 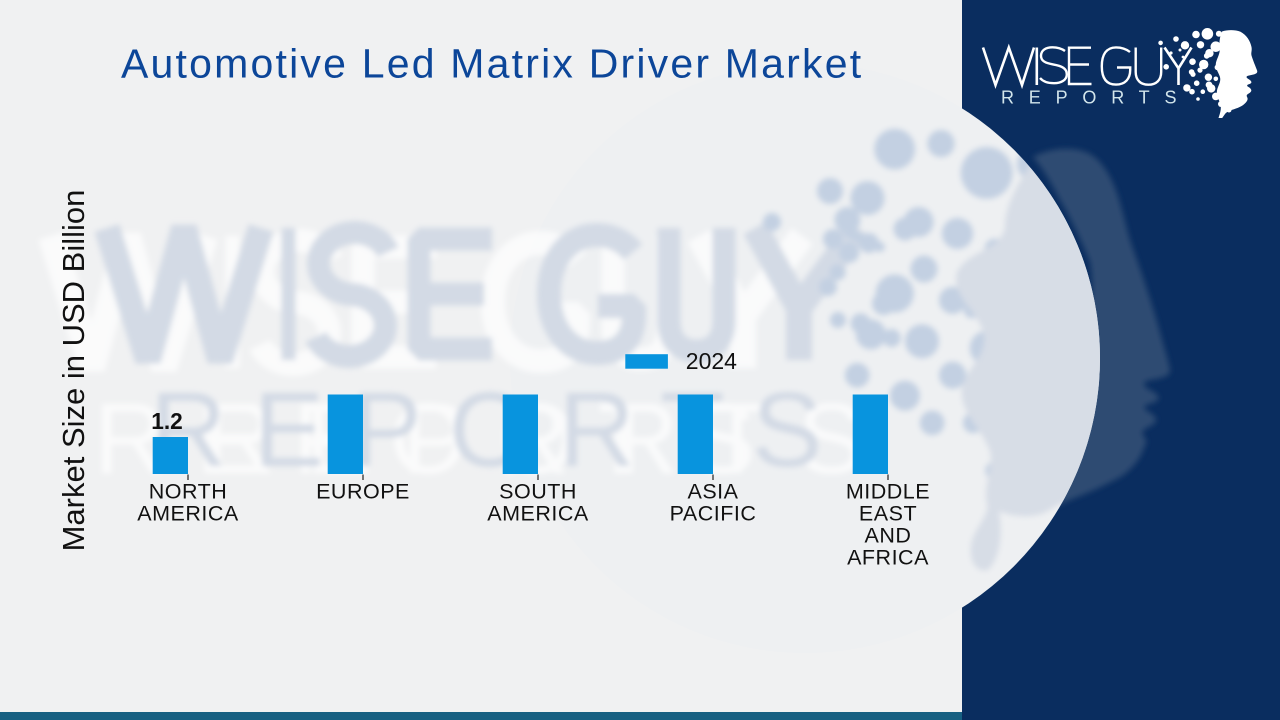 What do you see at coordinates (713, 492) in the screenshot?
I see `svg-text: ASIA` at bounding box center [713, 492].